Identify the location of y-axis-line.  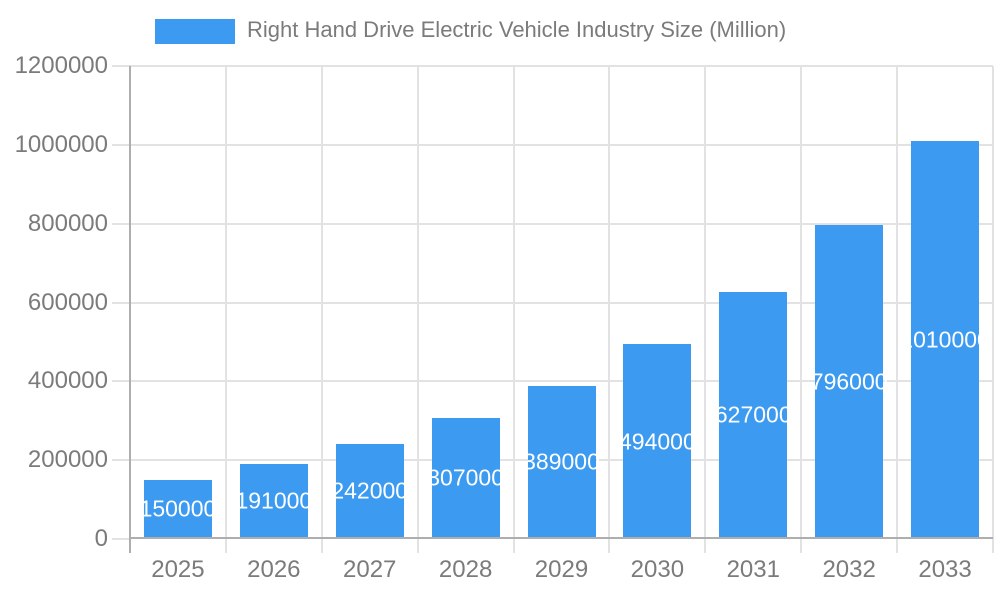
(130, 309).